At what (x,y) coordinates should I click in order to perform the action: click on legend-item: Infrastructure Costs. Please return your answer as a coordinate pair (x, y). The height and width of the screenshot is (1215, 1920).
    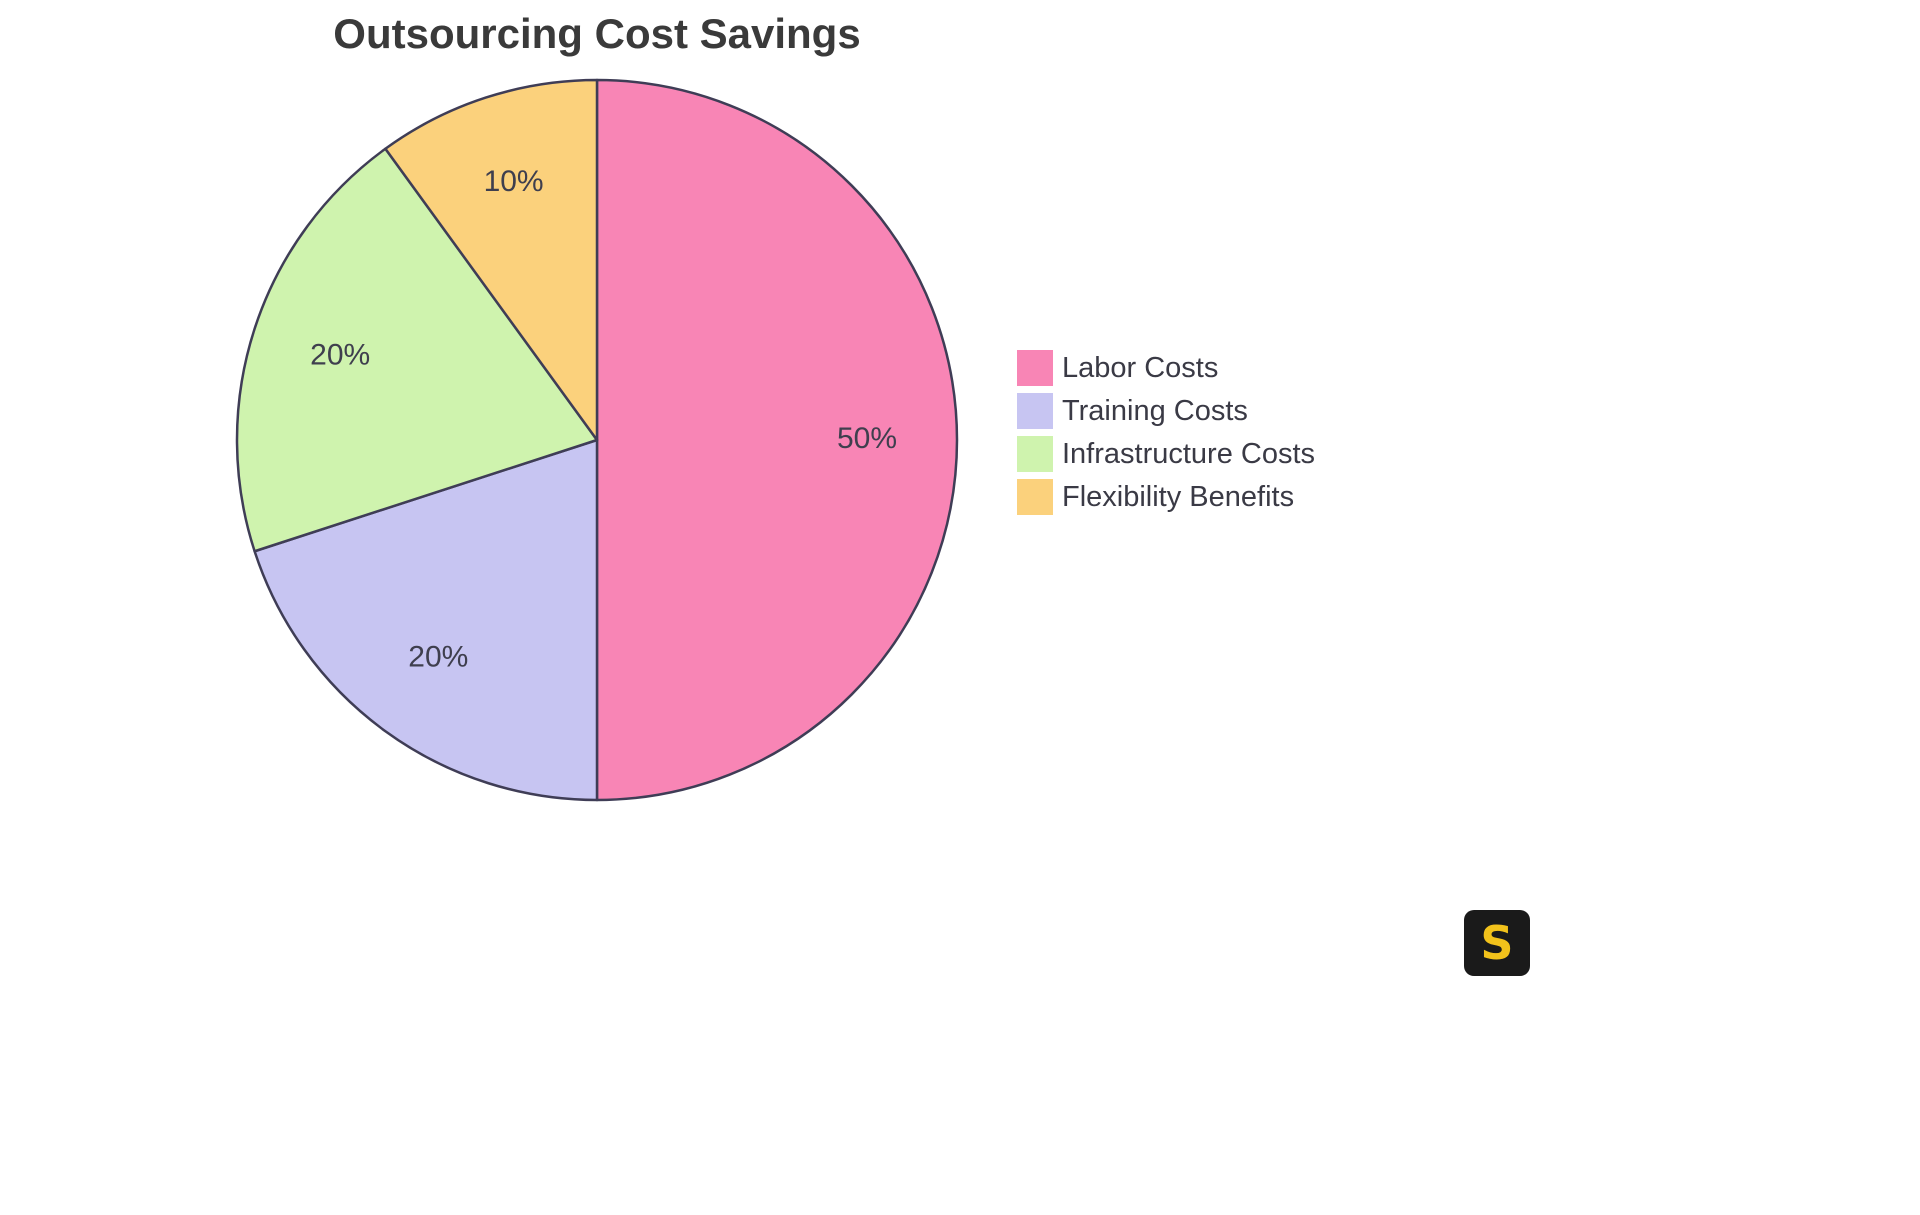
    Looking at the image, I should click on (1166, 454).